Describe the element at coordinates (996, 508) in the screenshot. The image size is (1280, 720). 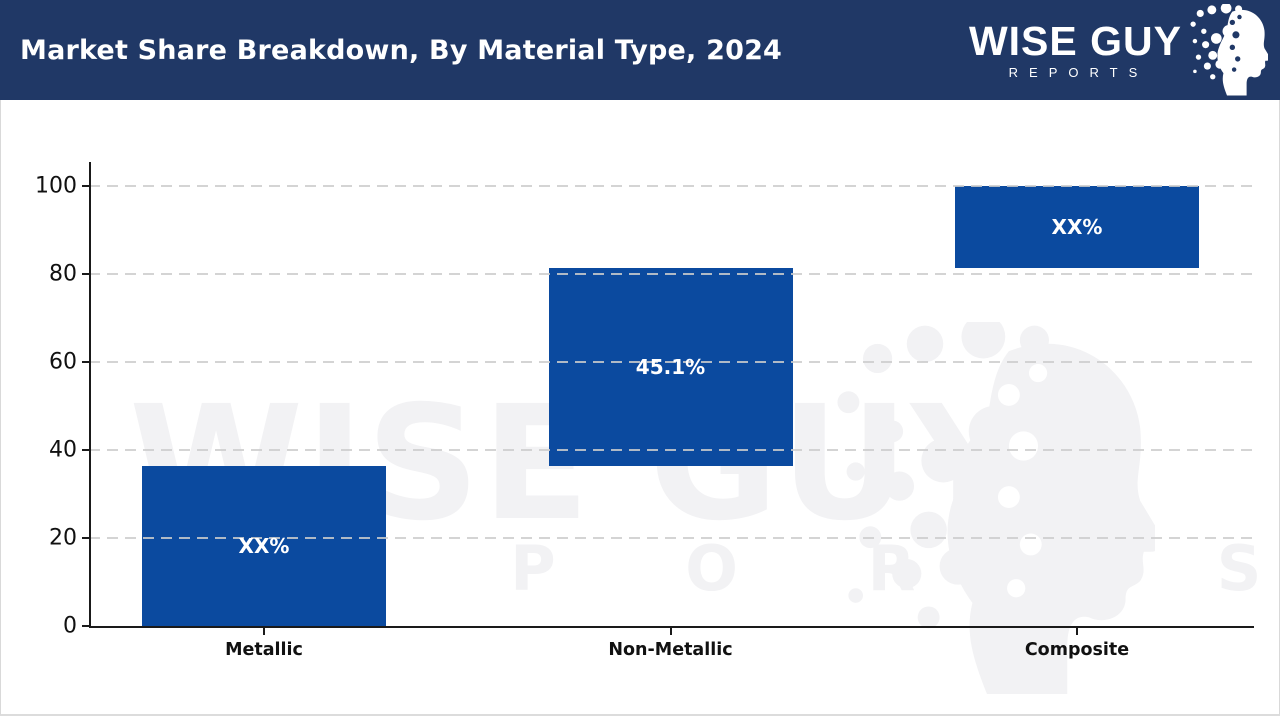
I see `watermark-head-profile` at that location.